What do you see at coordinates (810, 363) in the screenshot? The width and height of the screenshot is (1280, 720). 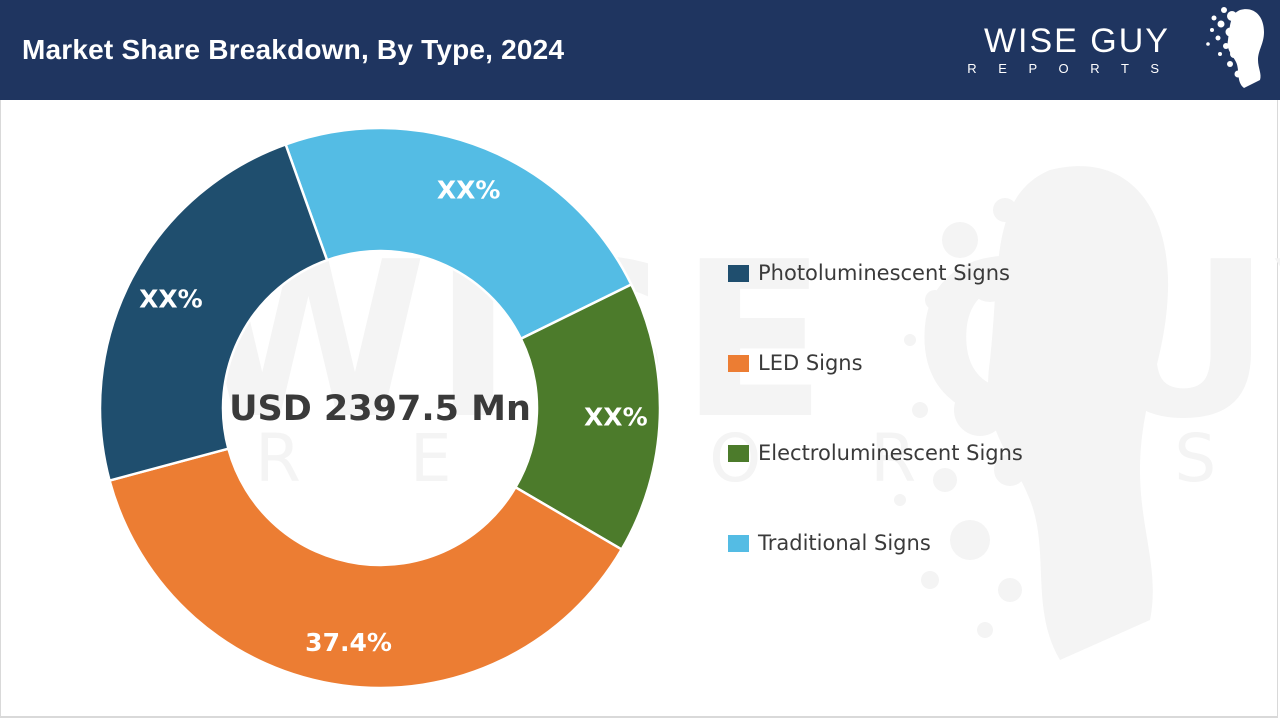 I see `legend-label: LED Signs` at bounding box center [810, 363].